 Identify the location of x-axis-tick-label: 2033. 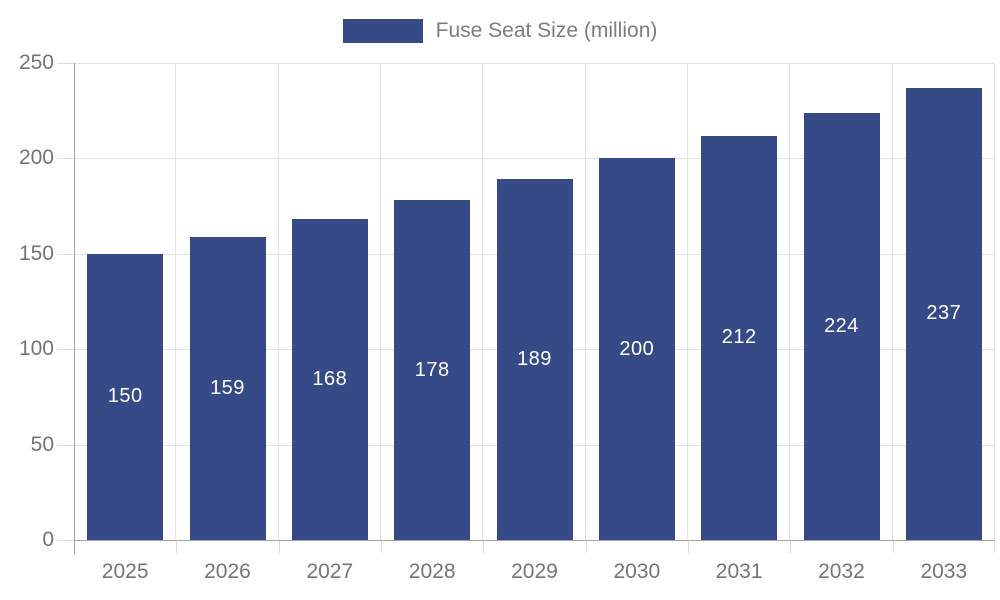
(944, 571).